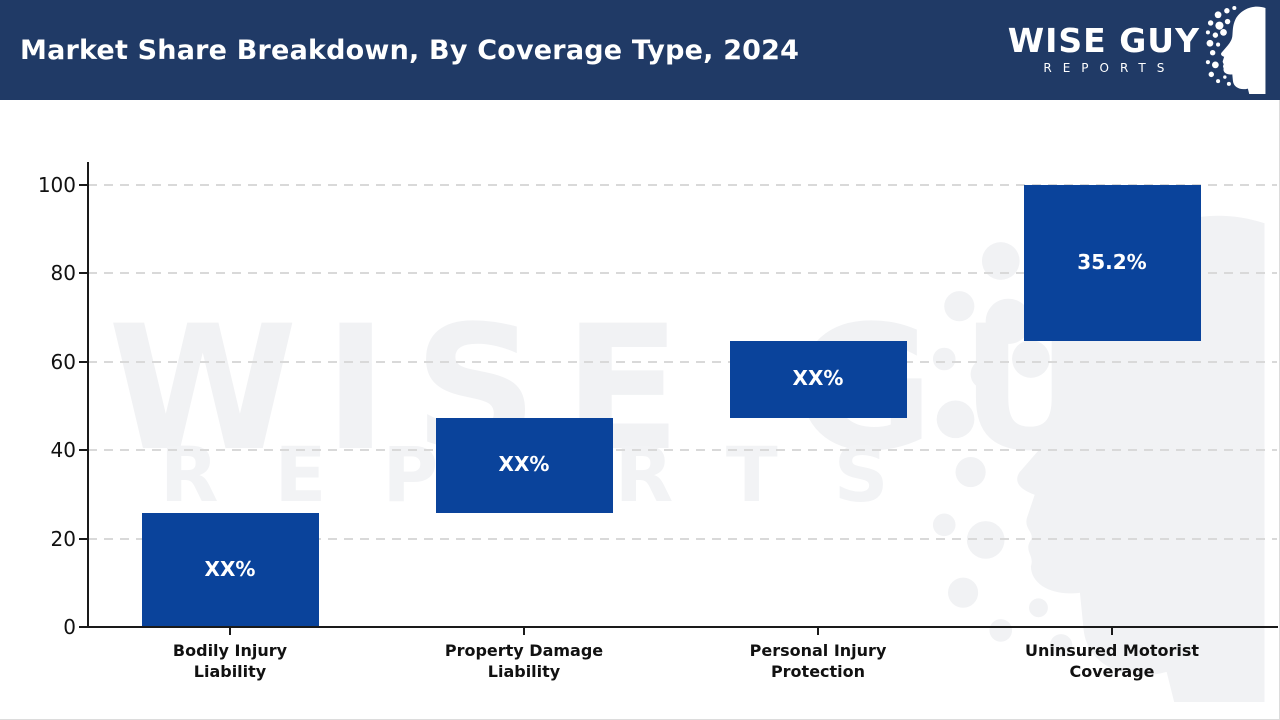  What do you see at coordinates (88, 395) in the screenshot?
I see `y-axis-line` at bounding box center [88, 395].